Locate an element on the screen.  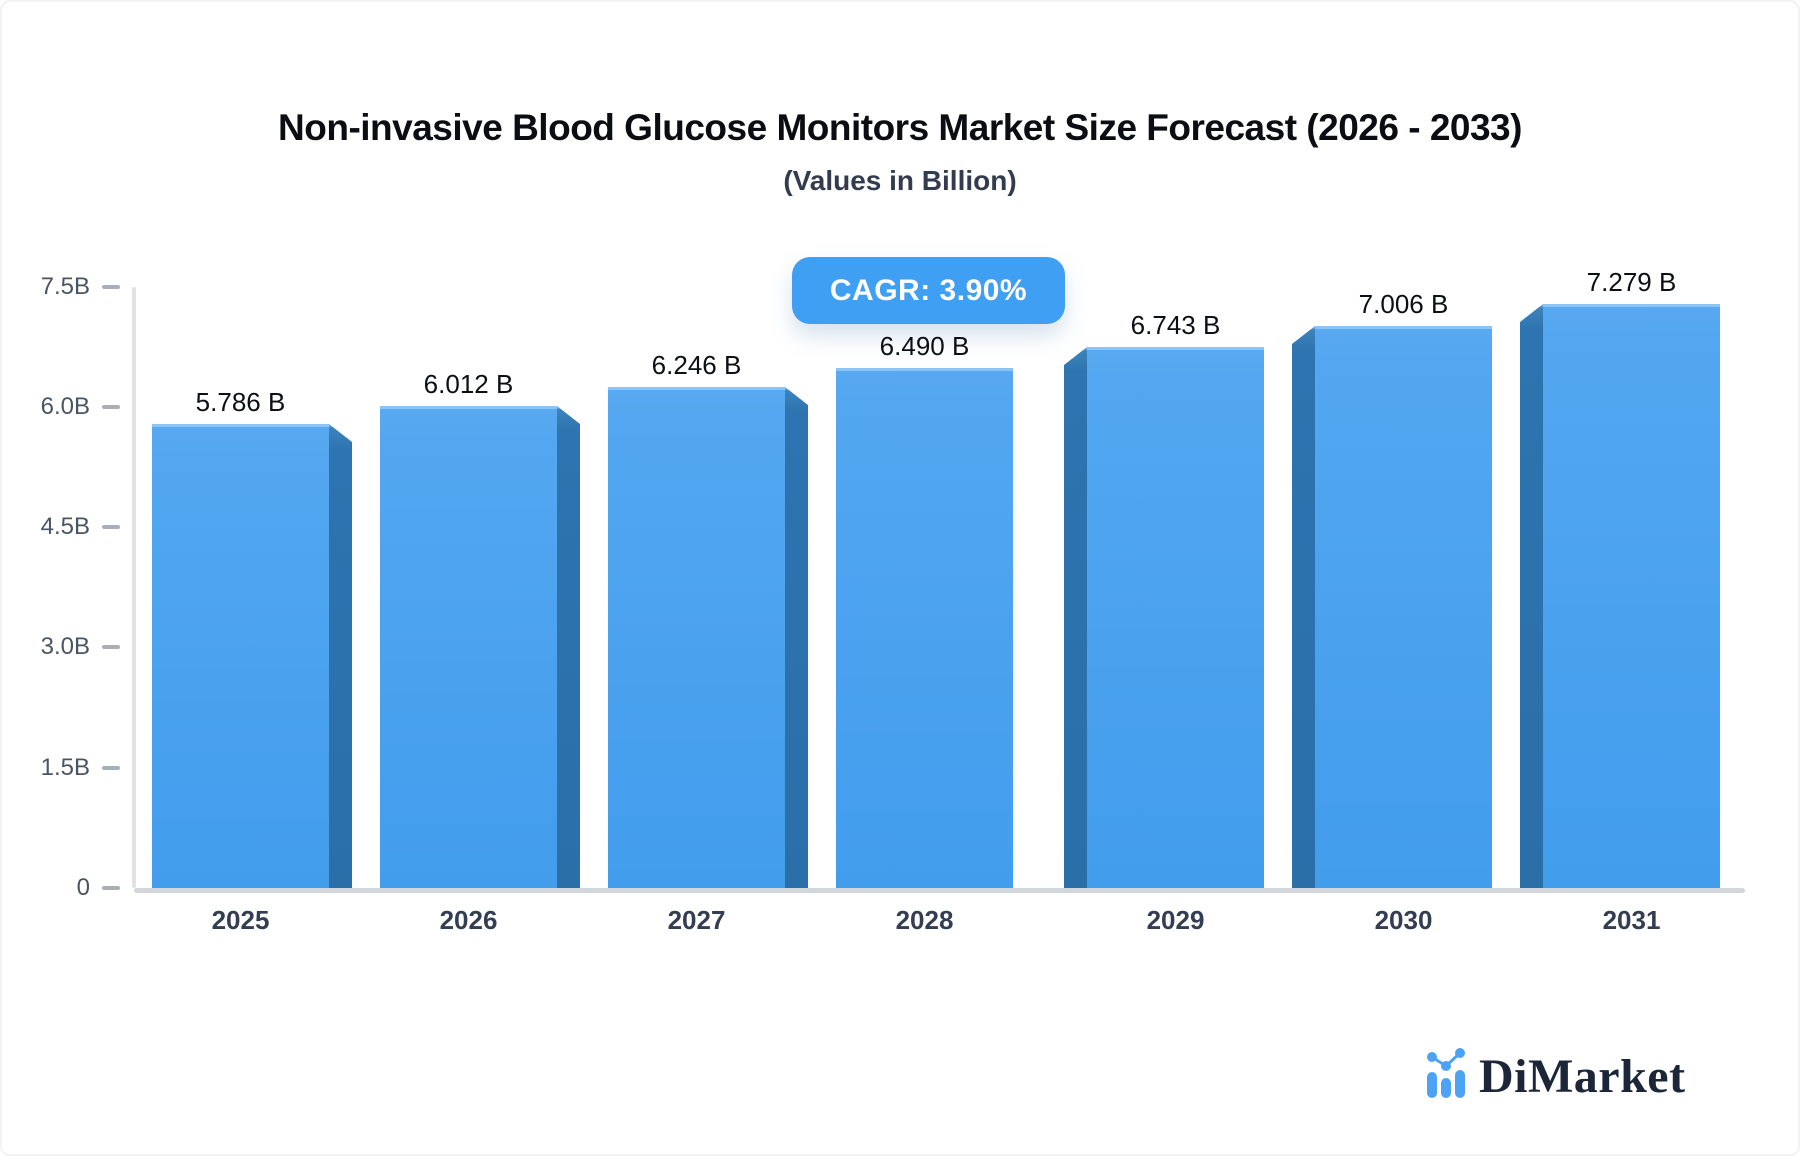
chart-subtitle: (Values in Billion) is located at coordinates (900, 180).